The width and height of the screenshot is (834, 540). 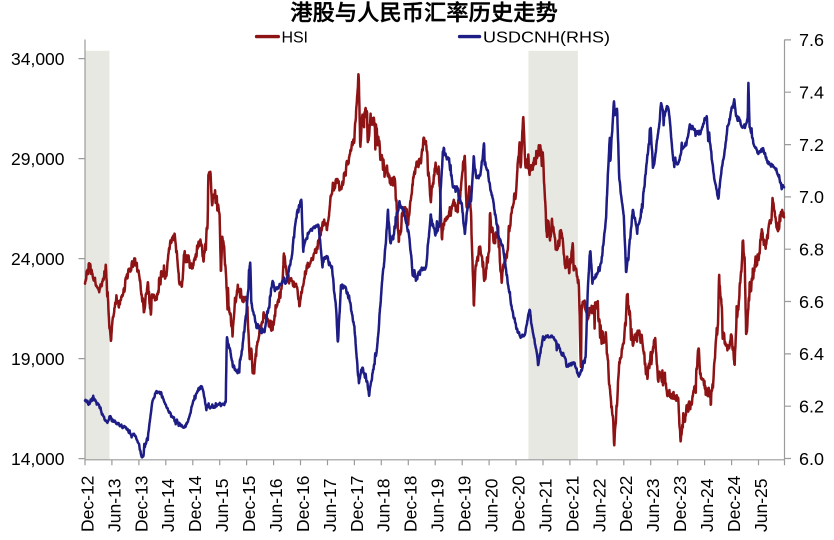 I want to click on svg-text: Dec-19, so click(x=465, y=504).